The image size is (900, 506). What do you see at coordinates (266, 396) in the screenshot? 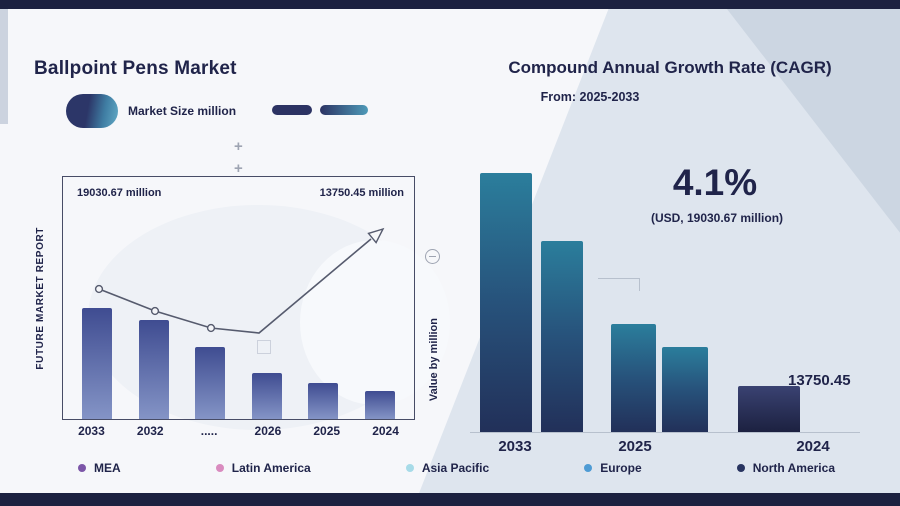
I see `bar-2026` at bounding box center [266, 396].